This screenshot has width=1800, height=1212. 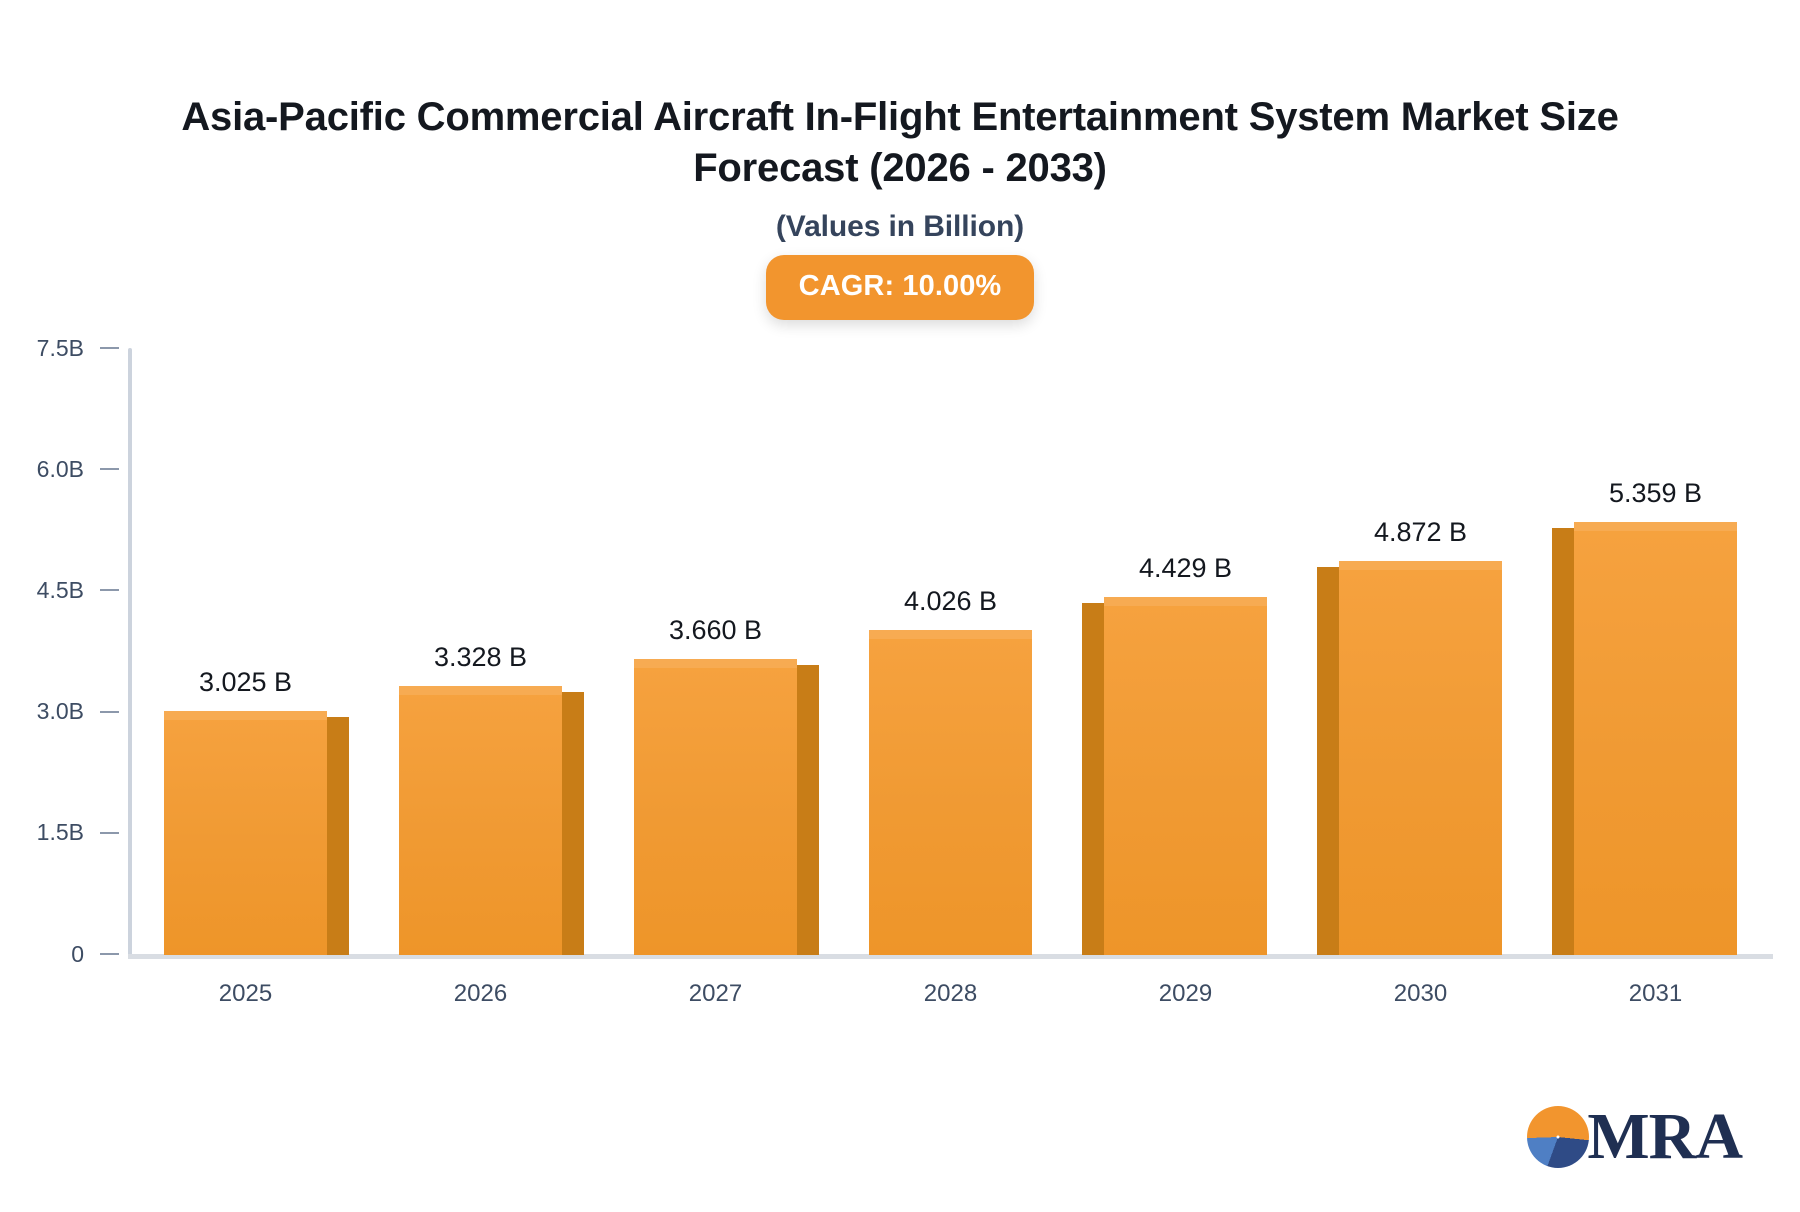 What do you see at coordinates (950, 956) in the screenshot?
I see `x-axis-line` at bounding box center [950, 956].